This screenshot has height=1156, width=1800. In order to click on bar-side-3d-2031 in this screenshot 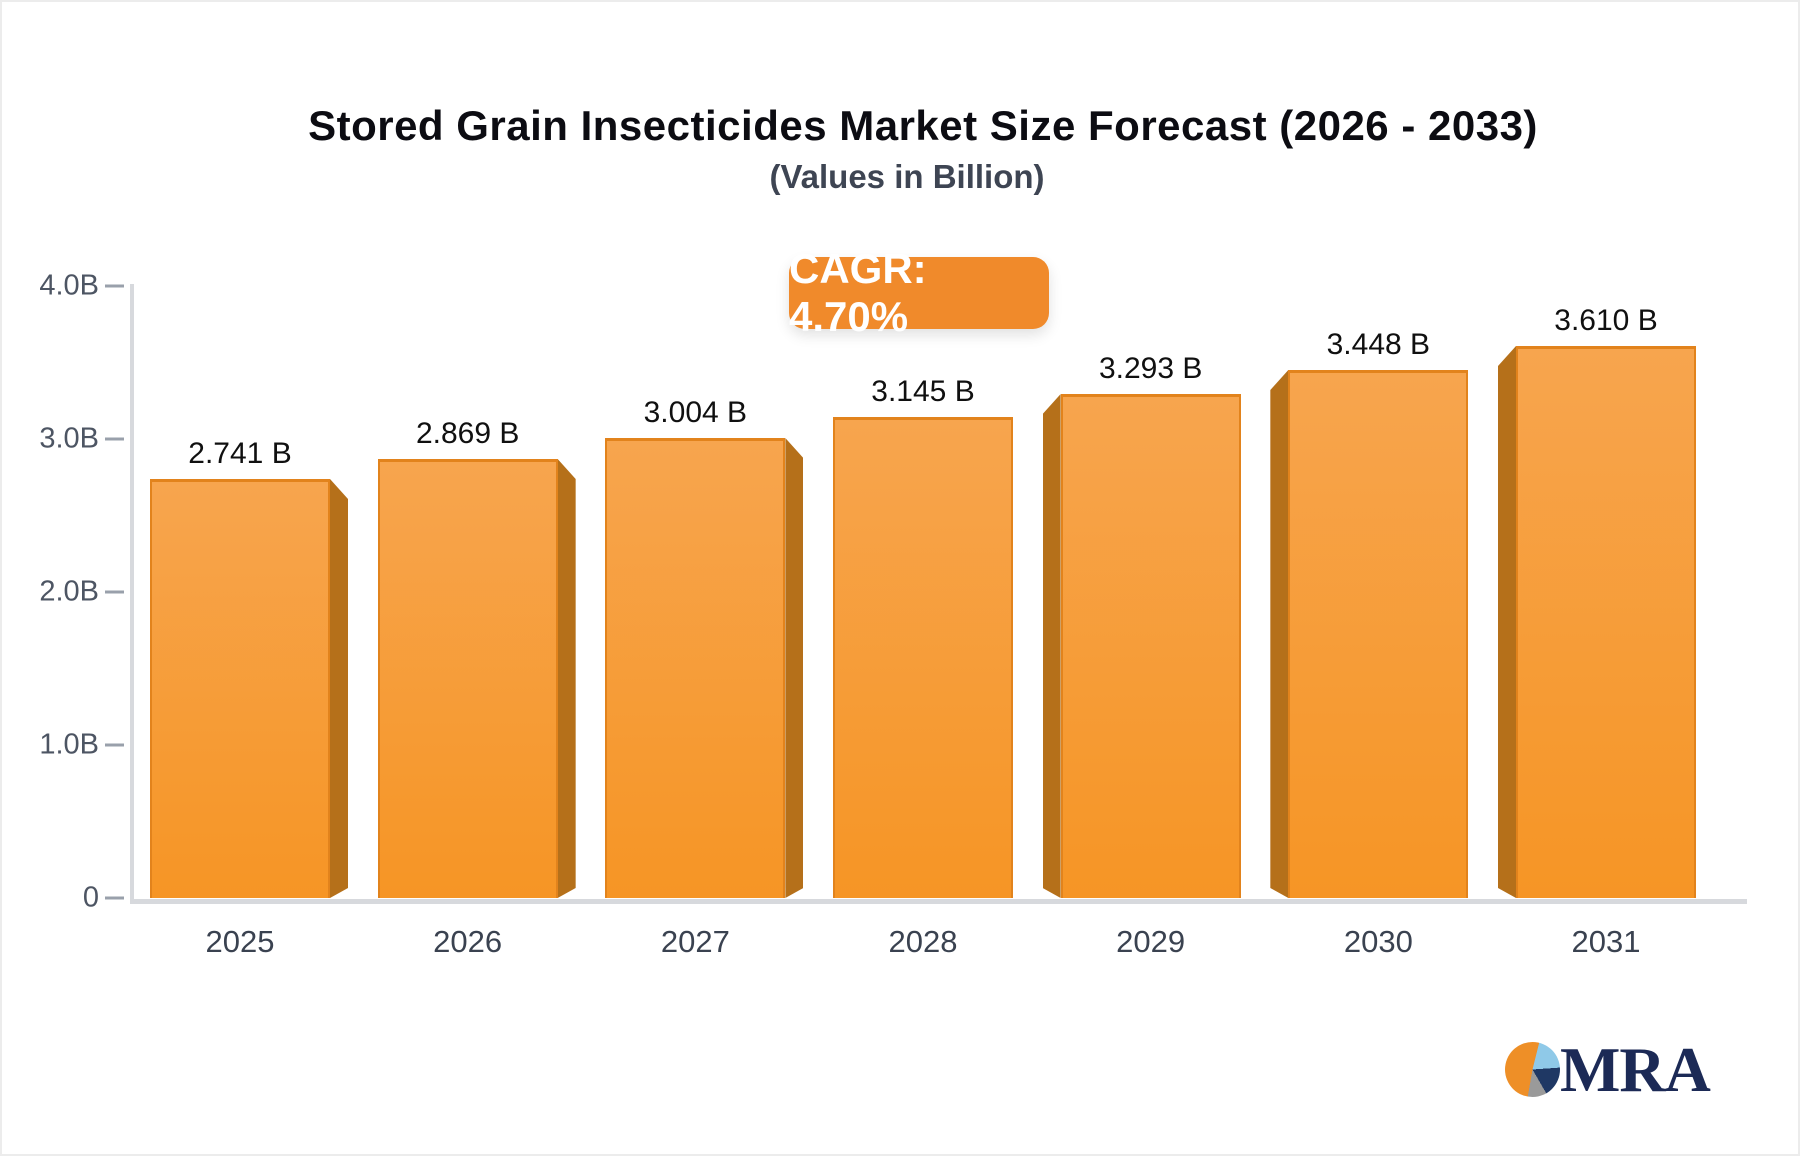, I will do `click(1507, 622)`.